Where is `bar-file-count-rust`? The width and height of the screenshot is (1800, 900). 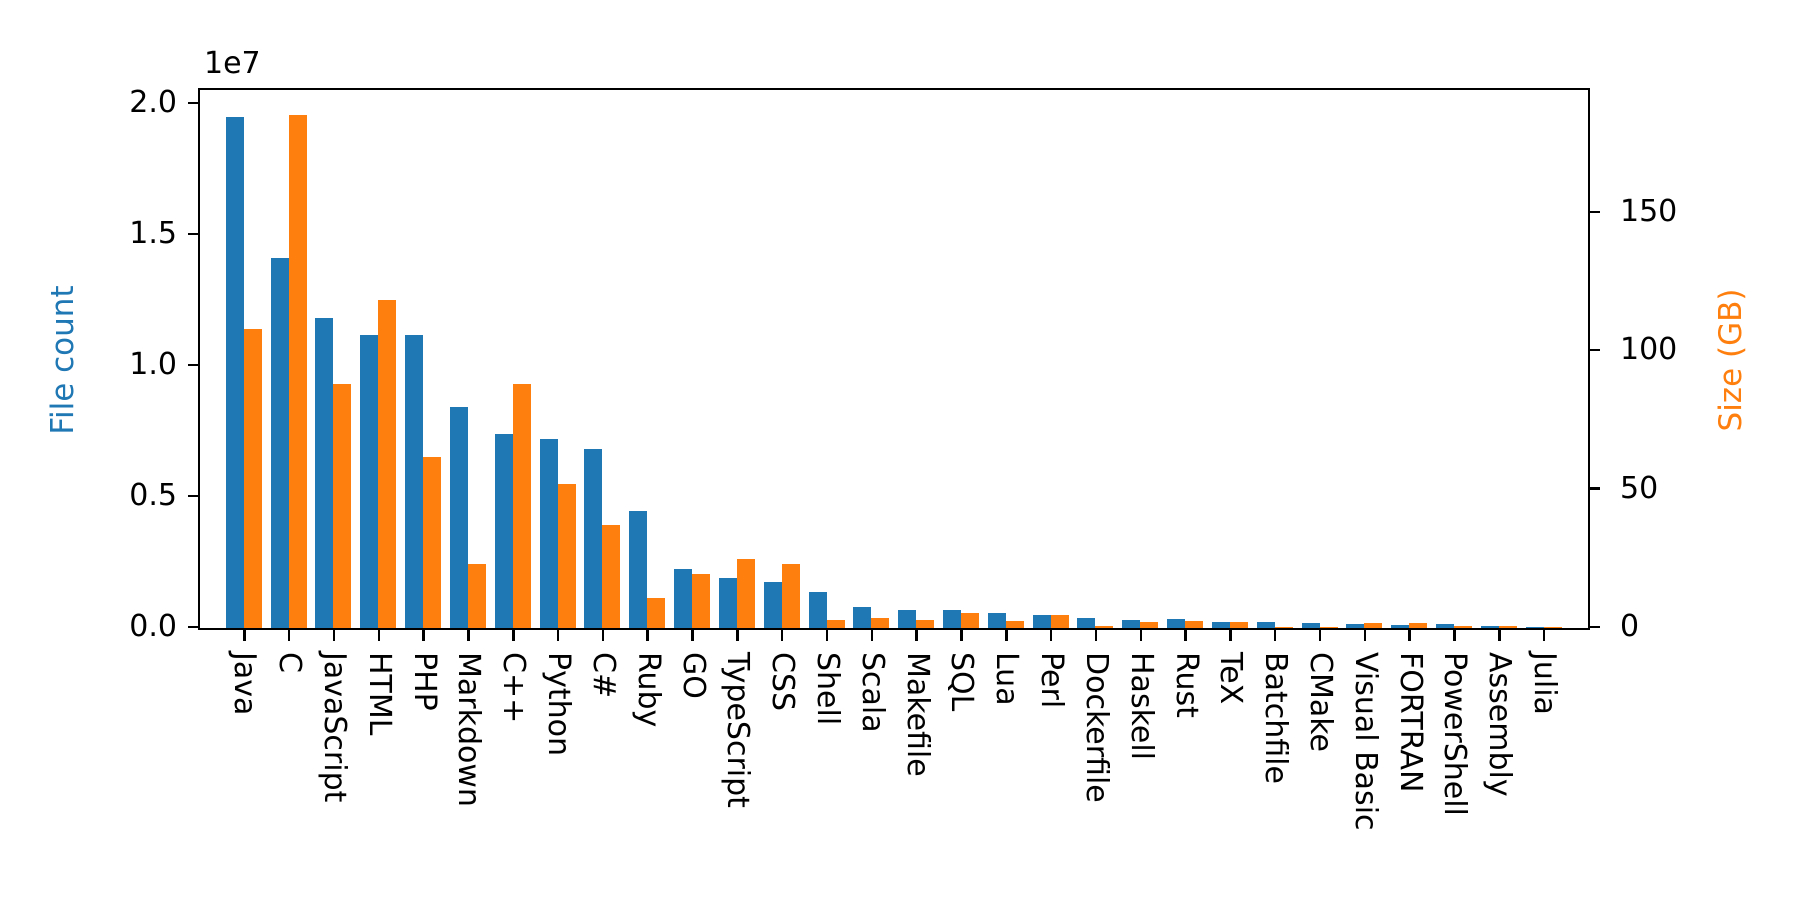
bar-file-count-rust is located at coordinates (1176, 623).